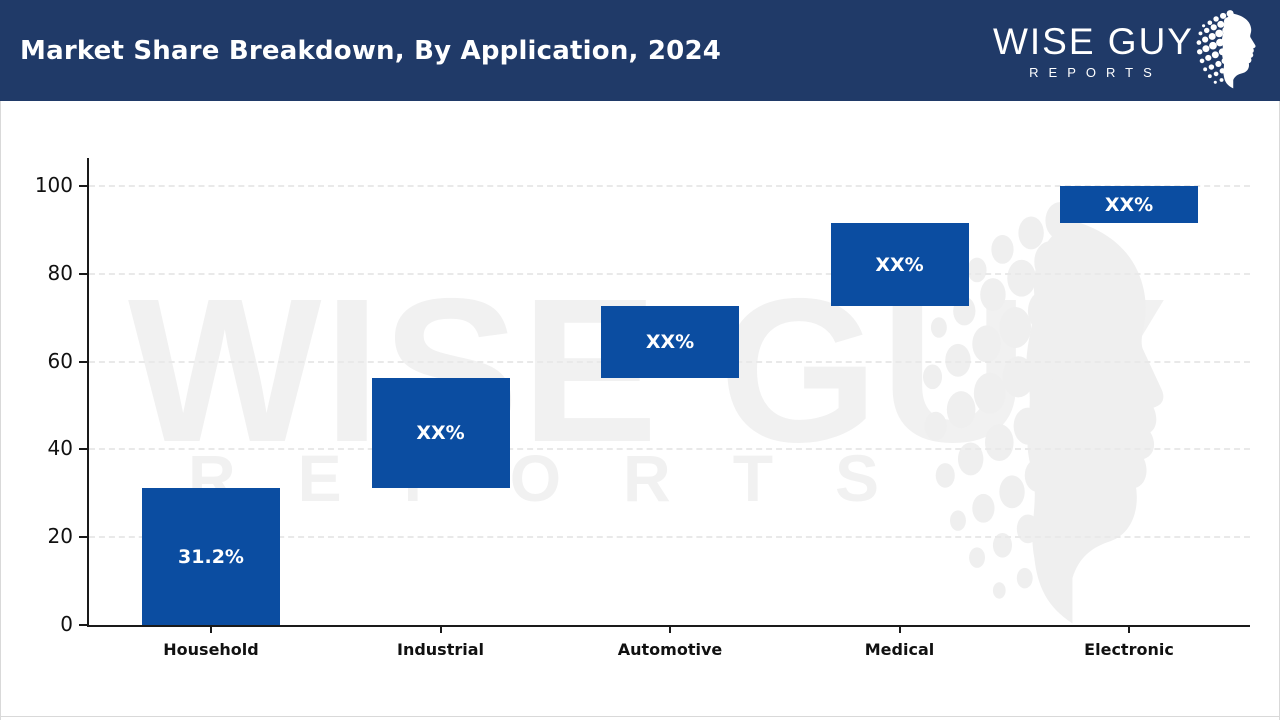  Describe the element at coordinates (640, 716) in the screenshot. I see `frame-border-bottom` at that location.